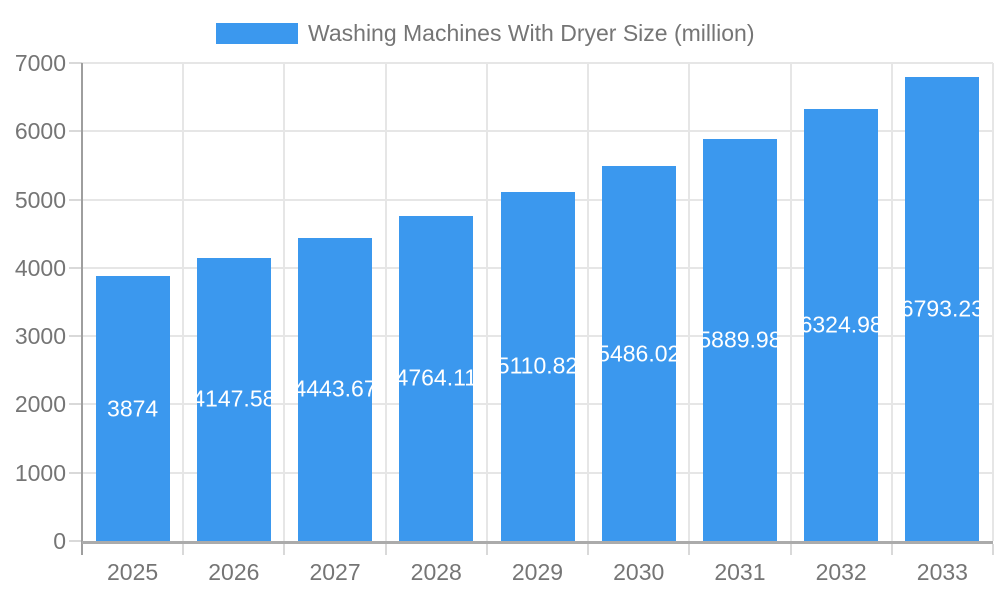 Image resolution: width=1000 pixels, height=600 pixels. Describe the element at coordinates (40, 472) in the screenshot. I see `y-tick-label: 1000` at that location.